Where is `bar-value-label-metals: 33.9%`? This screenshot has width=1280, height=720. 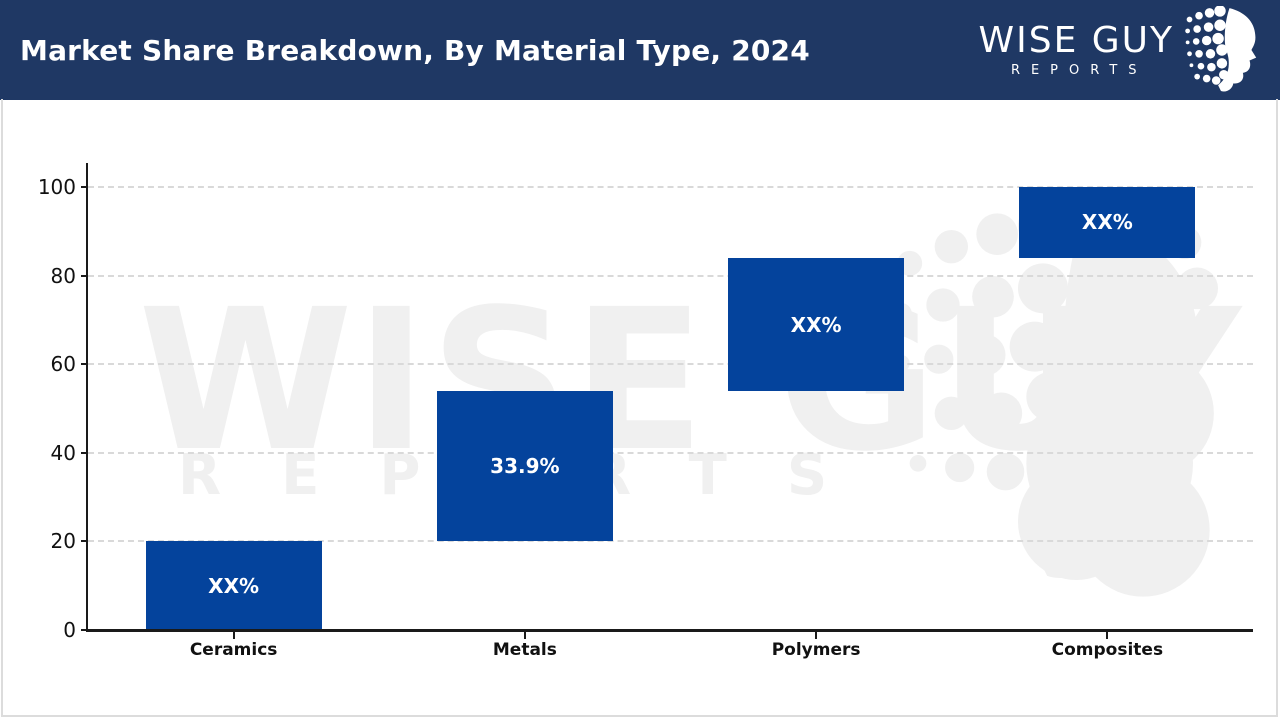 bar-value-label-metals: 33.9% is located at coordinates (525, 466).